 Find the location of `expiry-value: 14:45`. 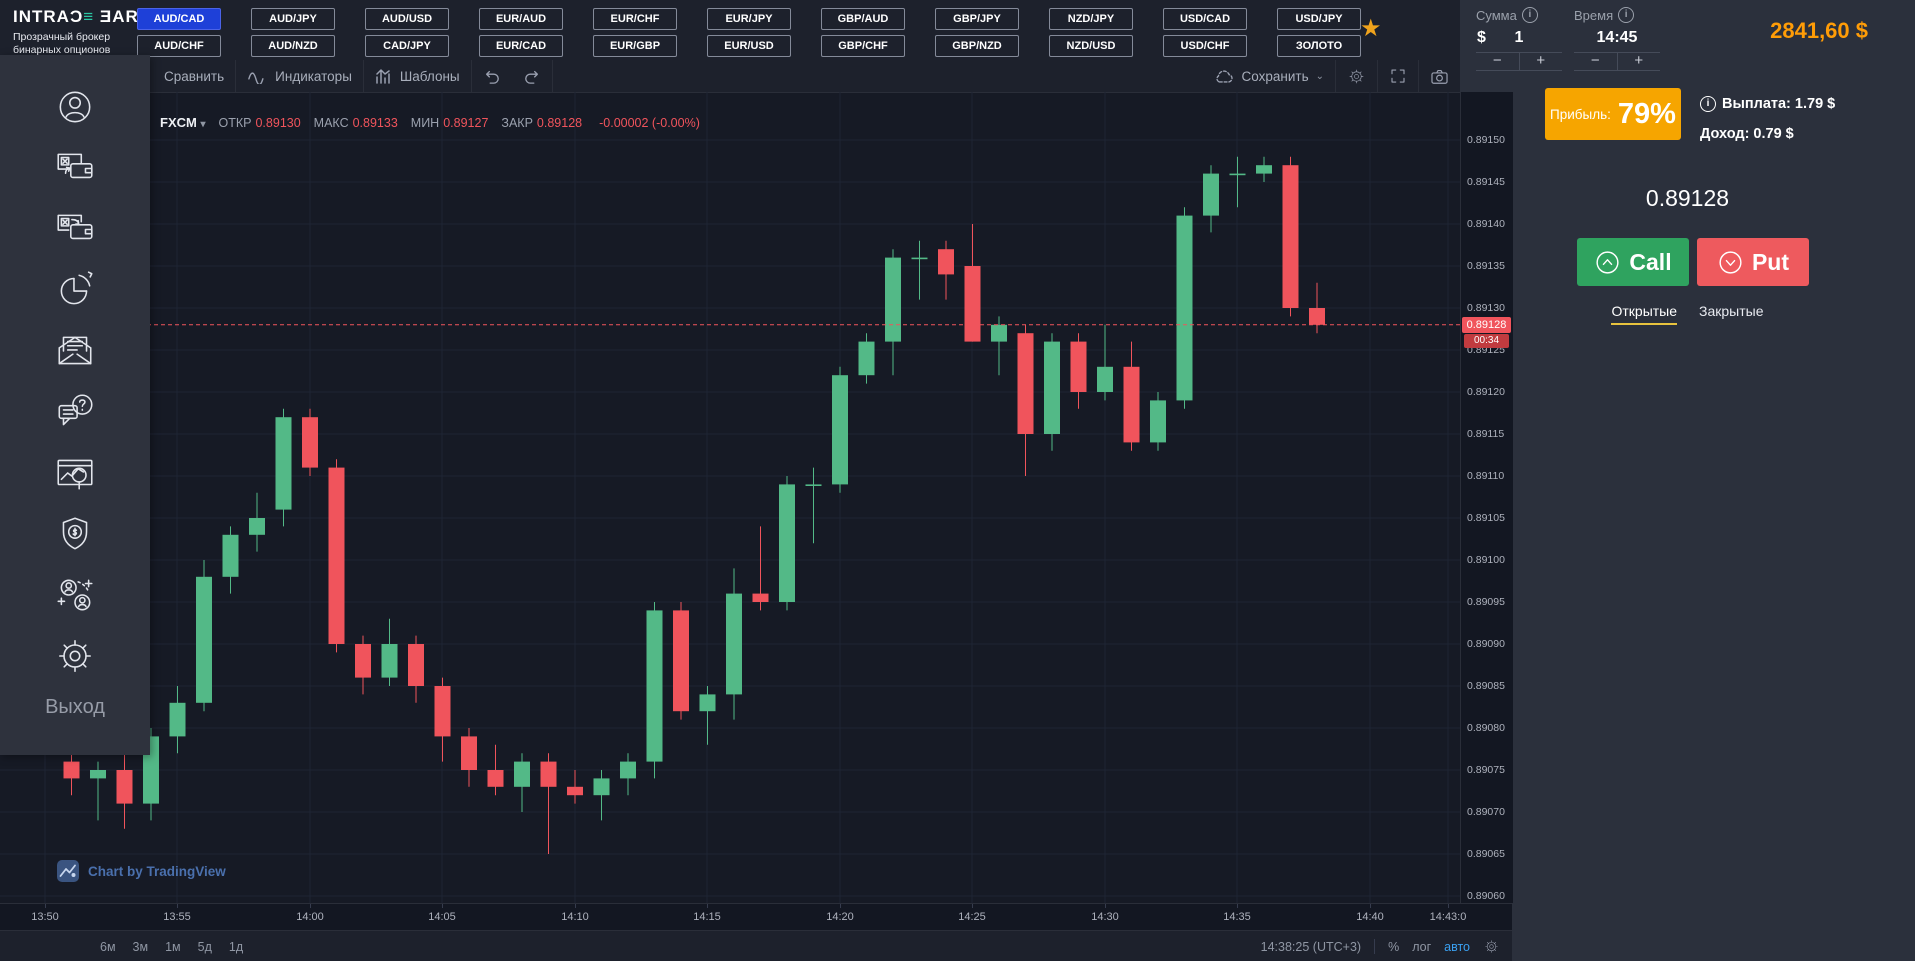

expiry-value: 14:45 is located at coordinates (1617, 37).